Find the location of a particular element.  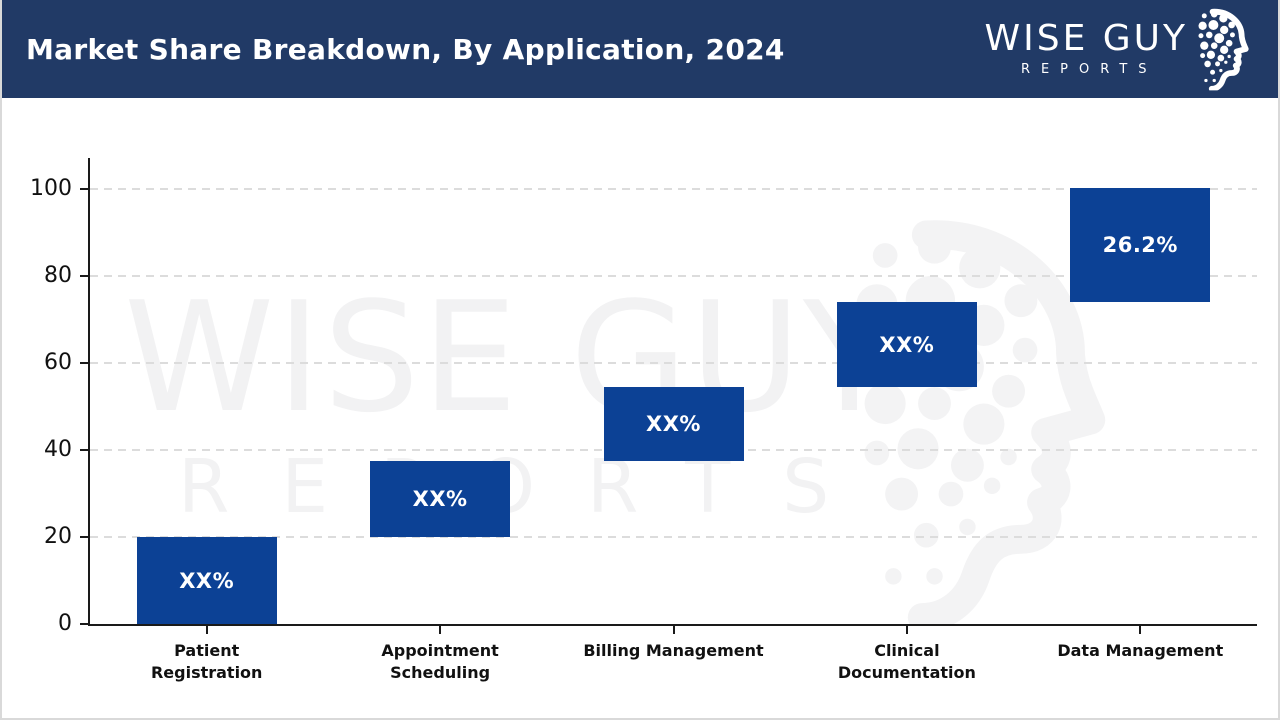

y-tick-label-20: 20 is located at coordinates (58, 536).